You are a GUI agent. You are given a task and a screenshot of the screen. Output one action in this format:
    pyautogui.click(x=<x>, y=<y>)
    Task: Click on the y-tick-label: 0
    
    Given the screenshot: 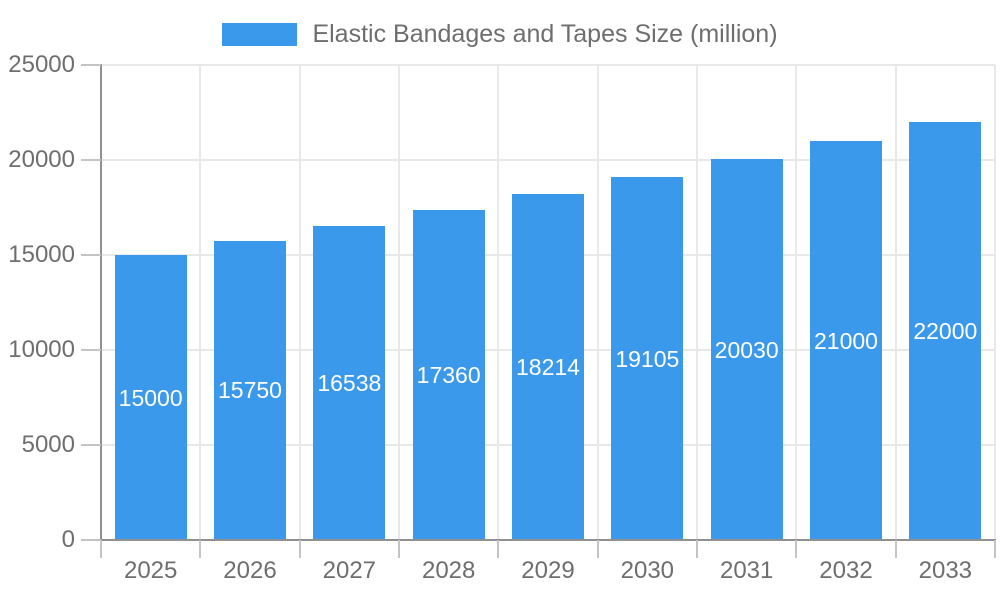 What is the action you would take?
    pyautogui.click(x=68, y=539)
    